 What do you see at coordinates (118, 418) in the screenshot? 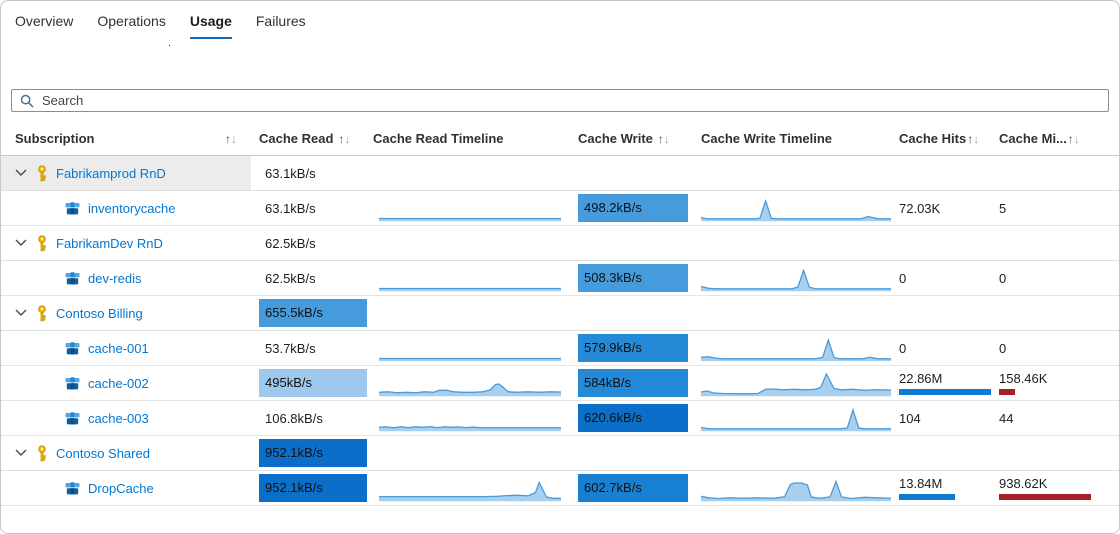
I see `cache-link: cache-003` at bounding box center [118, 418].